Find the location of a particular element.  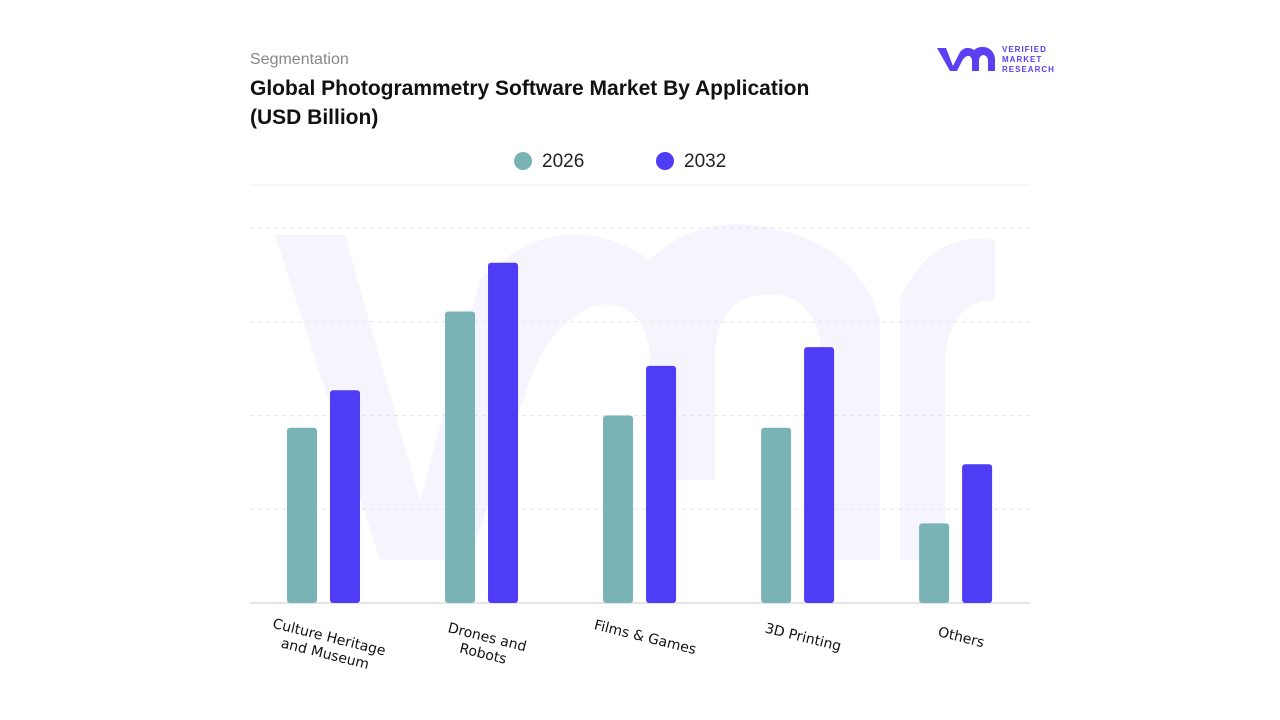

logo-text: MARKET is located at coordinates (1022, 59).